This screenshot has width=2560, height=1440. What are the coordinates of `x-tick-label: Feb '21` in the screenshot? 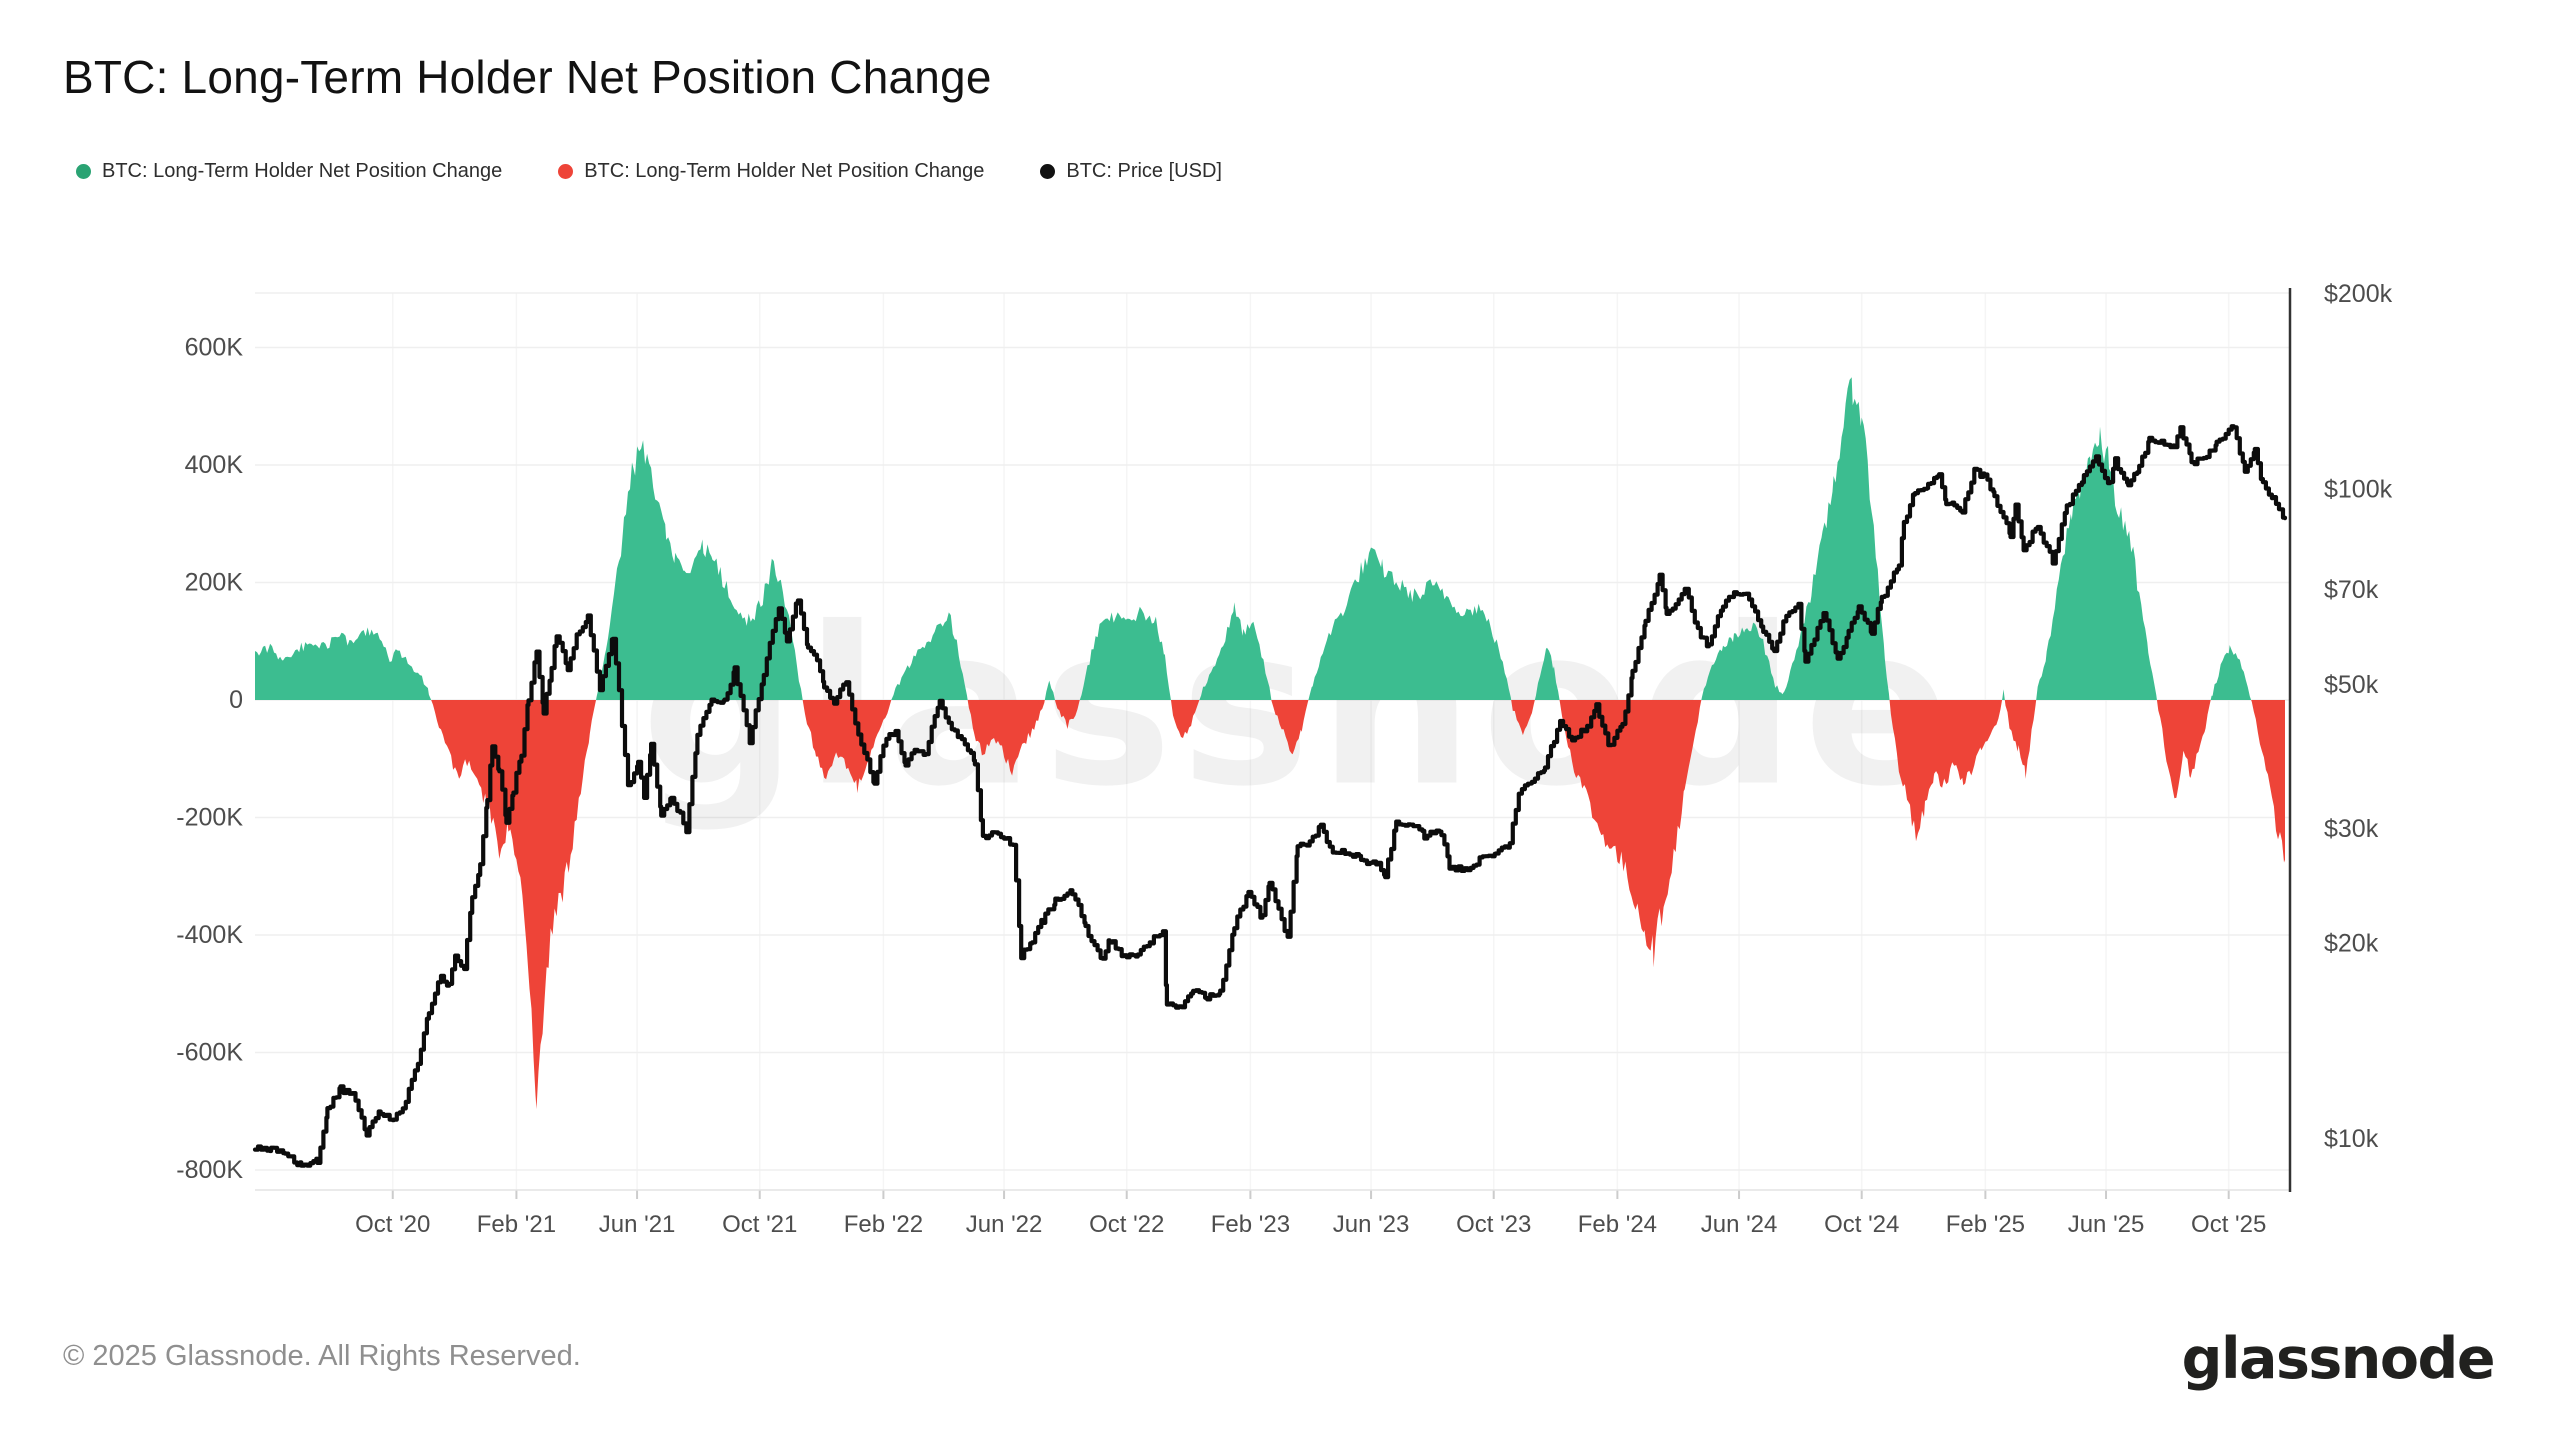 It's located at (516, 1224).